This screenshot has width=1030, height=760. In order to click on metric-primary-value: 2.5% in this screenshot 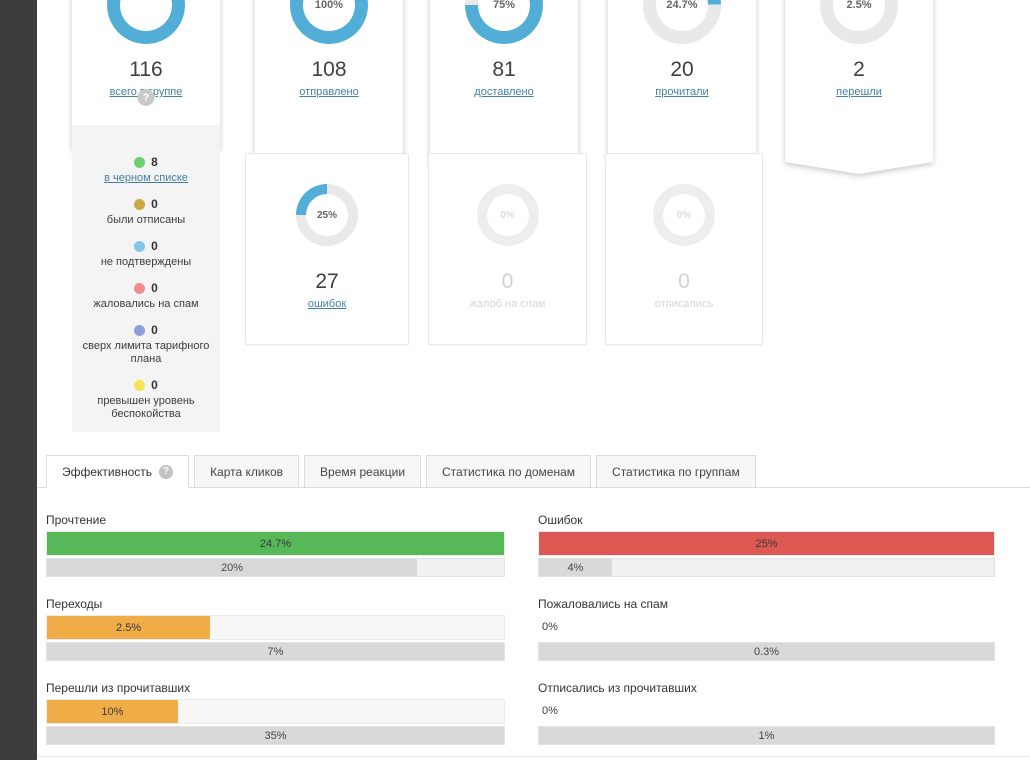, I will do `click(129, 627)`.